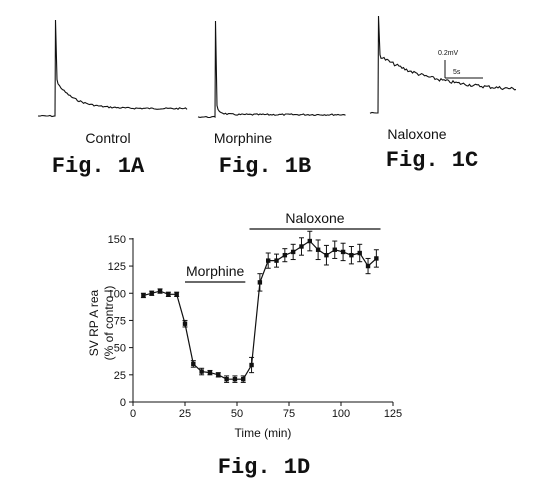  I want to click on trace-label-morphine: Morphine, so click(243, 138).